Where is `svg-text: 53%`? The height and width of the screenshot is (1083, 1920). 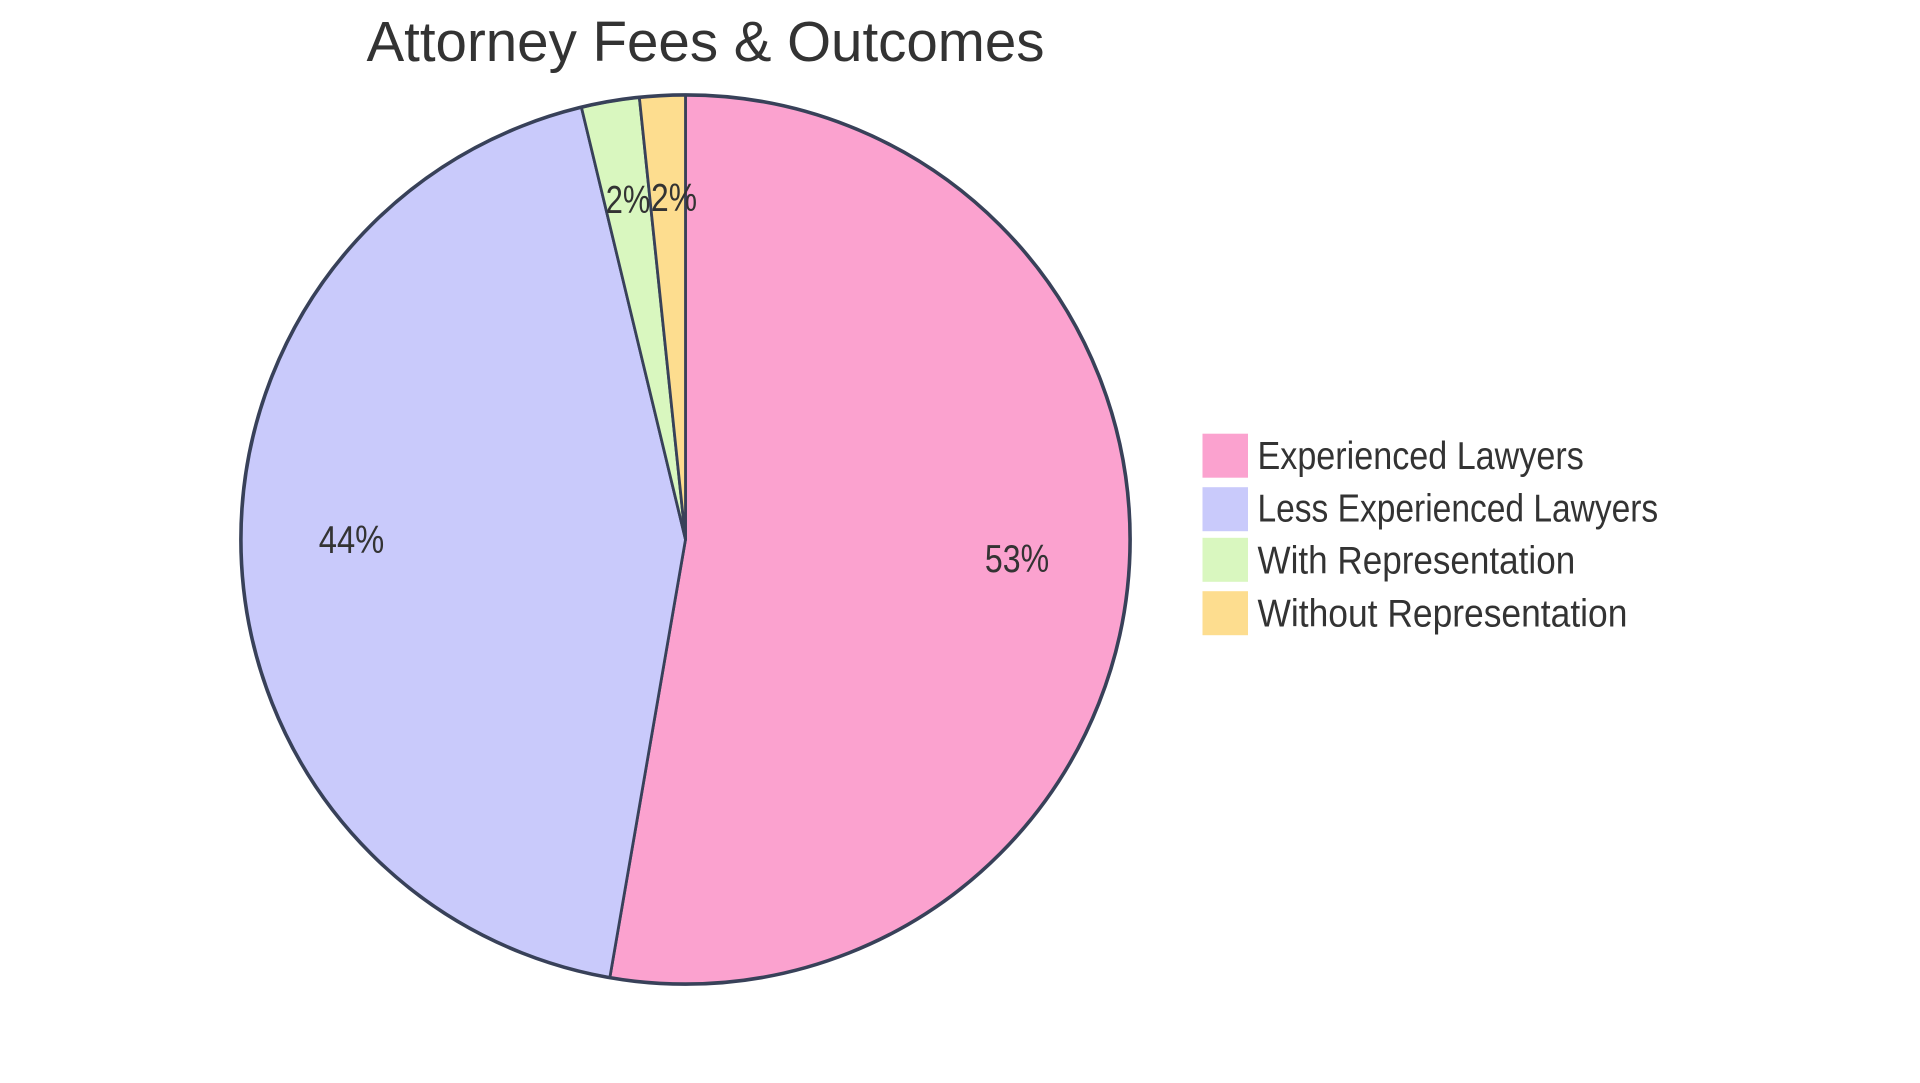
svg-text: 53% is located at coordinates (1017, 559).